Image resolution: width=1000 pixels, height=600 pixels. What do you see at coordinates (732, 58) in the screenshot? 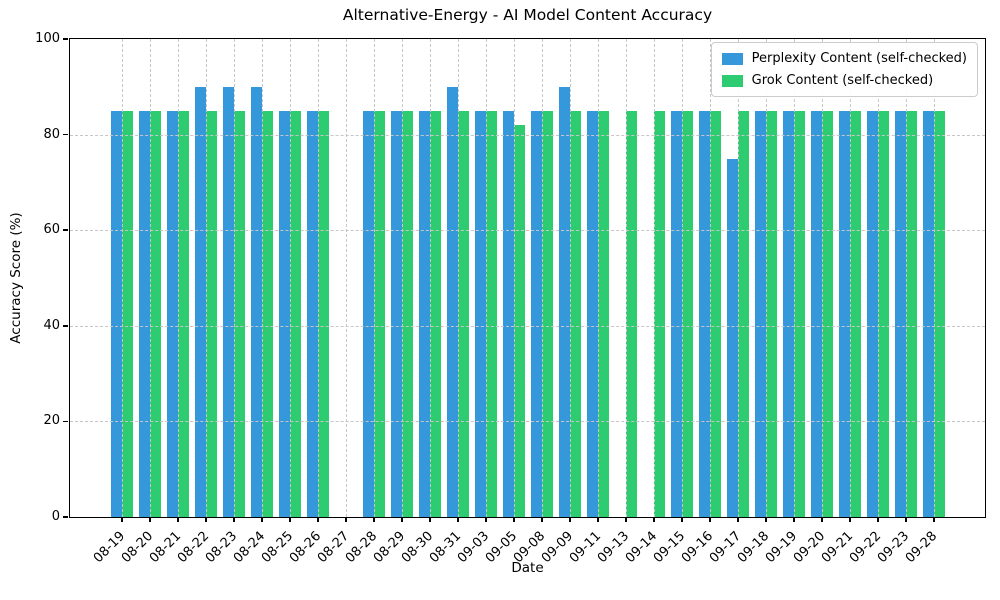
I see `legend-swatch-perplexity-icon` at bounding box center [732, 58].